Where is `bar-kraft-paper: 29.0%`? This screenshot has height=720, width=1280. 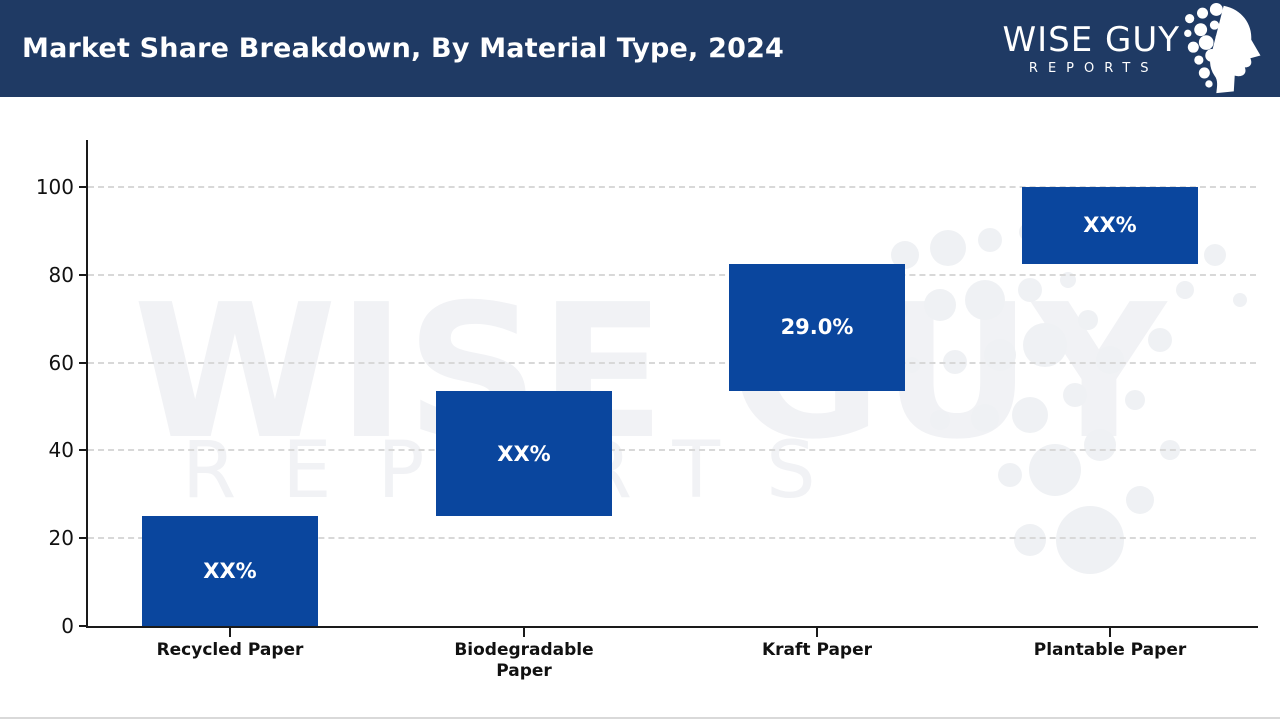 bar-kraft-paper: 29.0% is located at coordinates (817, 327).